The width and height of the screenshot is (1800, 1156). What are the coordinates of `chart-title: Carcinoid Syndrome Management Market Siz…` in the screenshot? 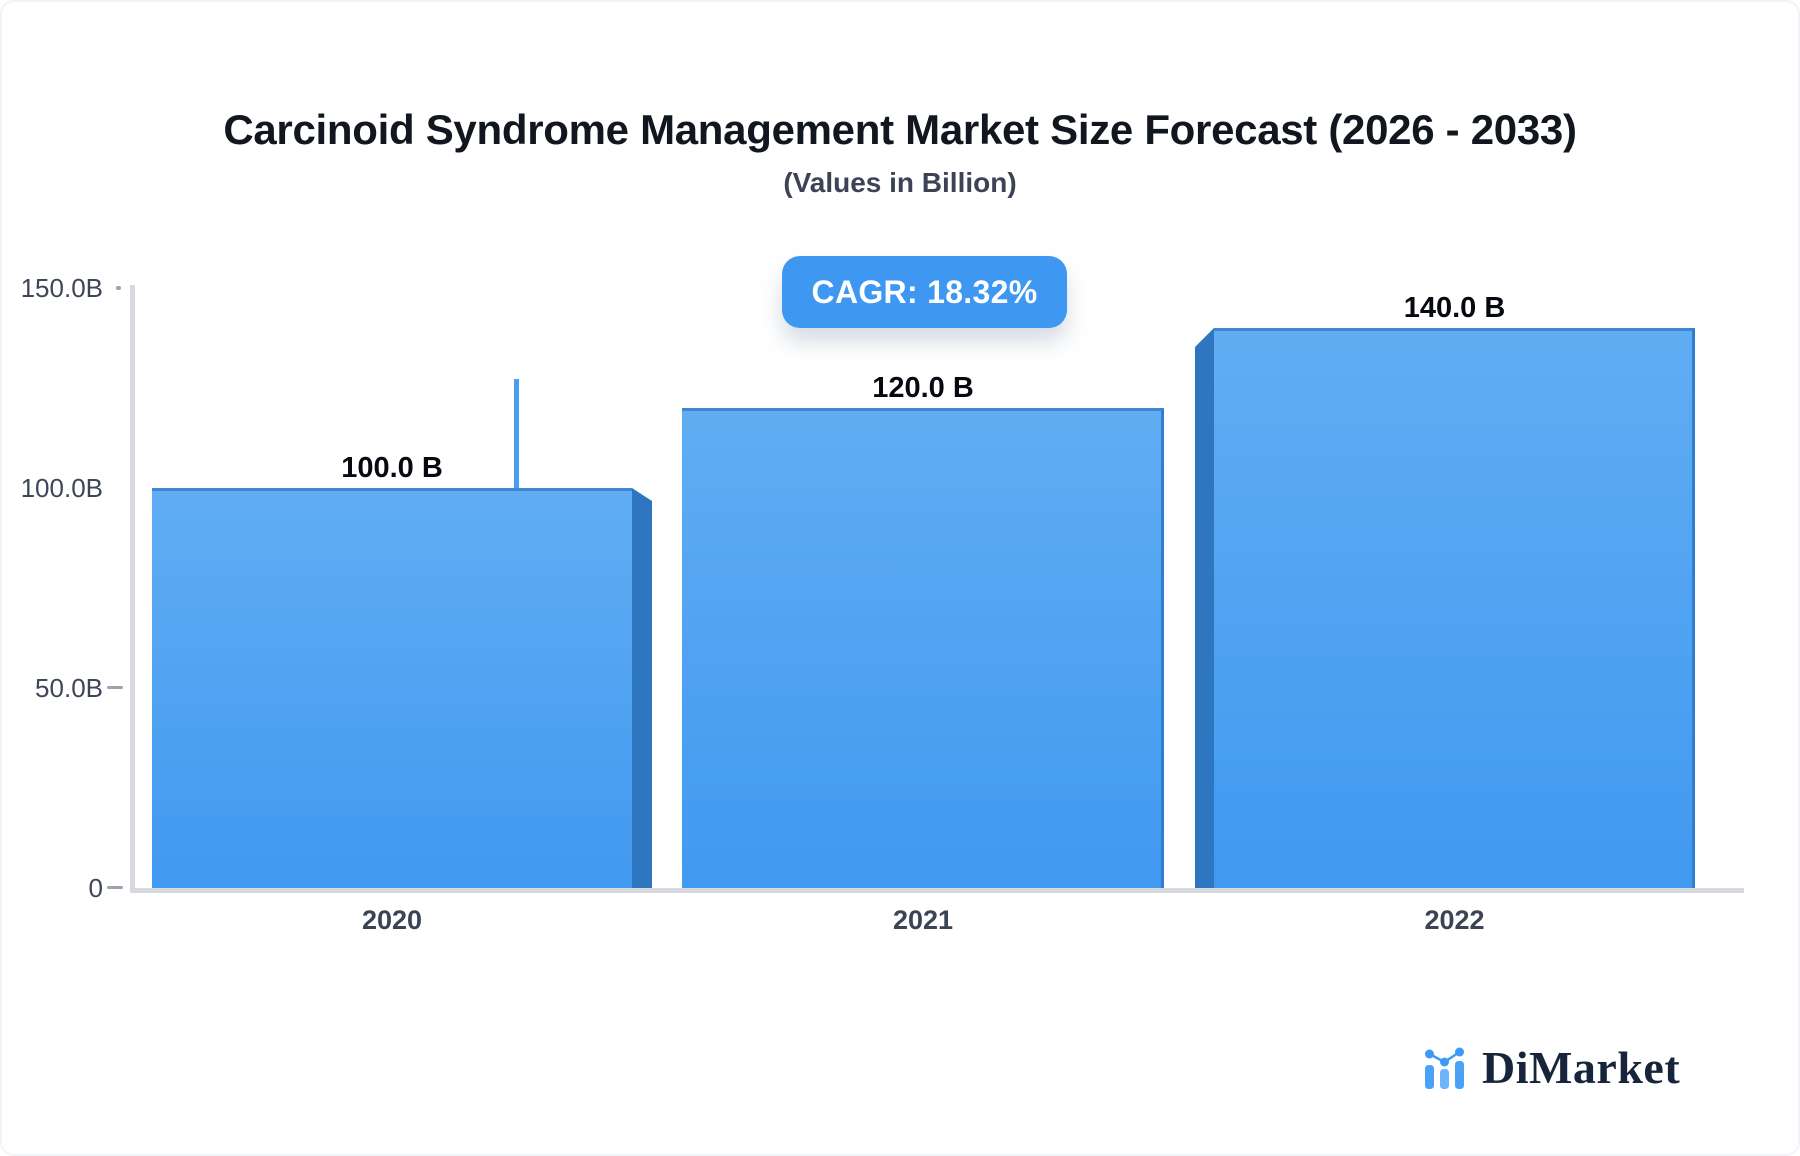 It's located at (900, 129).